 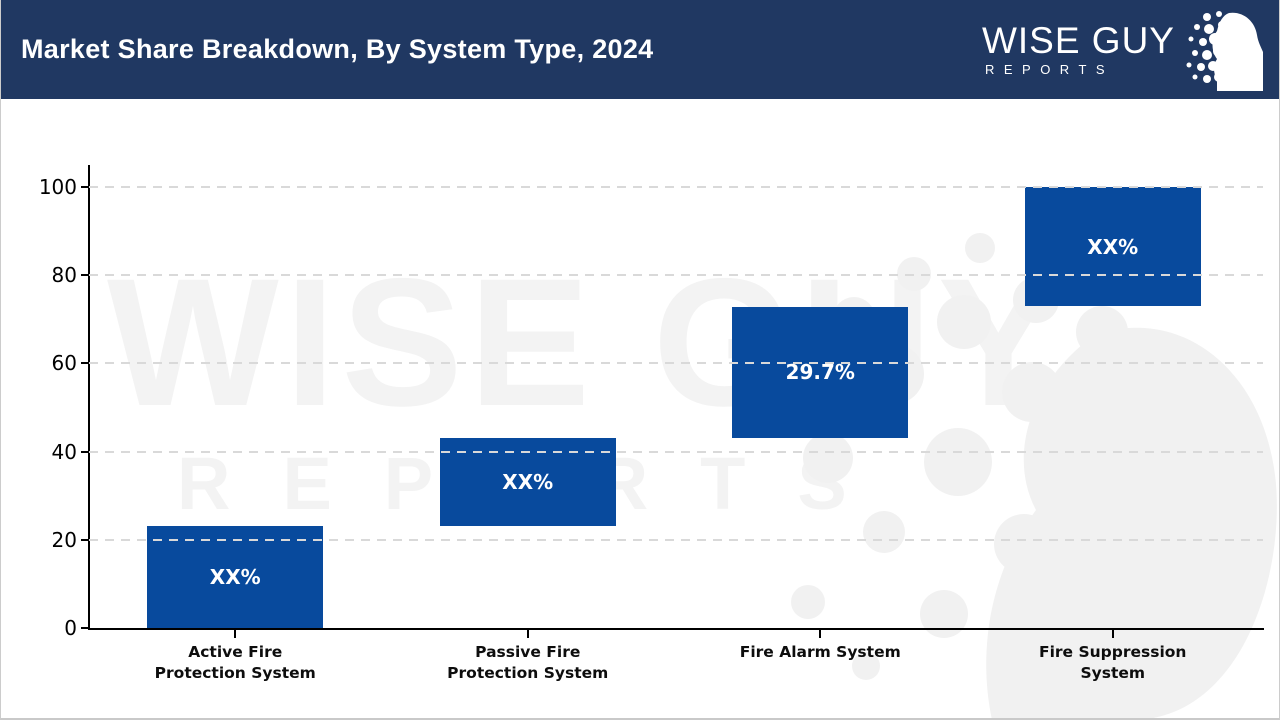 I want to click on y-tick-label: 0, so click(x=70, y=628).